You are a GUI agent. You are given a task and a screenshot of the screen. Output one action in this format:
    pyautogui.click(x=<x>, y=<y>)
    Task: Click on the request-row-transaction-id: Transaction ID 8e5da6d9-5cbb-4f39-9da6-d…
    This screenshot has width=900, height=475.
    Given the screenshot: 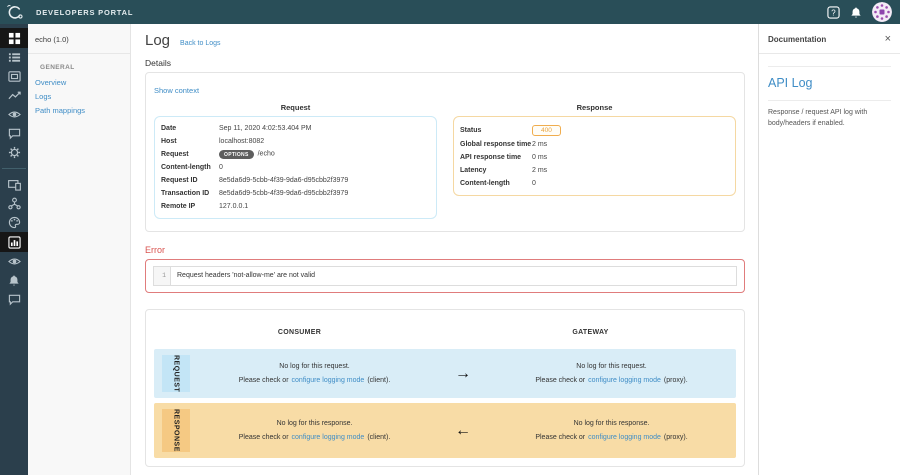 What is the action you would take?
    pyautogui.click(x=295, y=193)
    